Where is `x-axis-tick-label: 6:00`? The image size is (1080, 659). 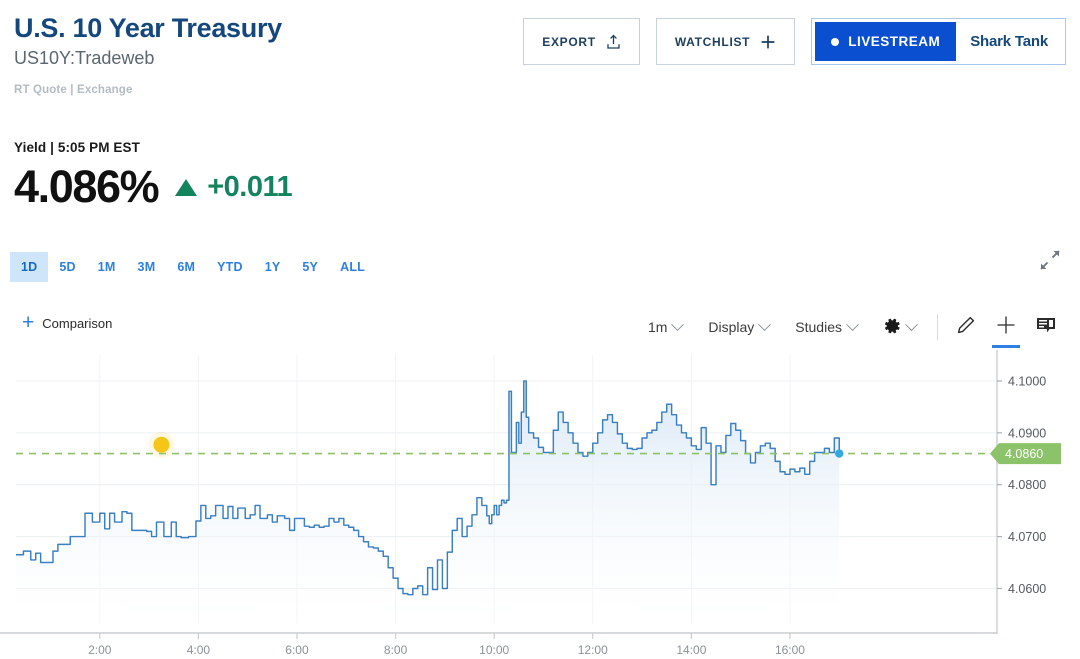 x-axis-tick-label: 6:00 is located at coordinates (297, 650).